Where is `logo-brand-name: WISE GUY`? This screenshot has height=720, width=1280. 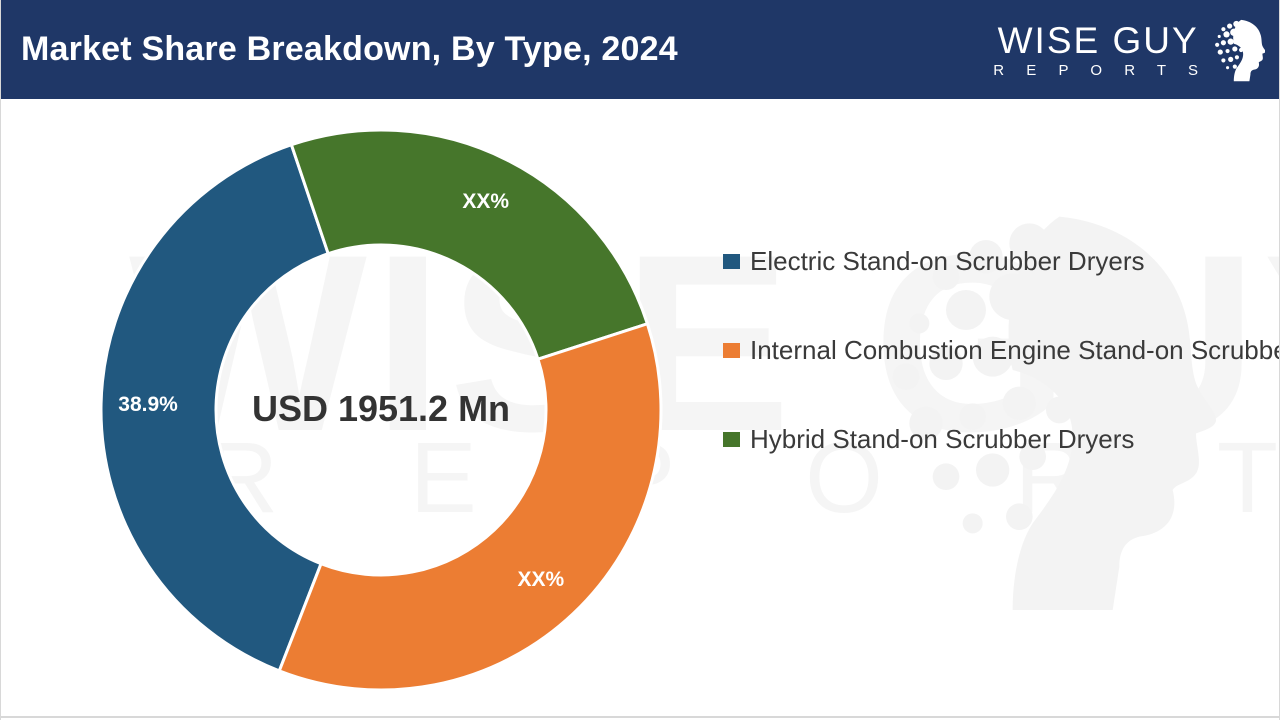
logo-brand-name: WISE GUY is located at coordinates (1098, 40).